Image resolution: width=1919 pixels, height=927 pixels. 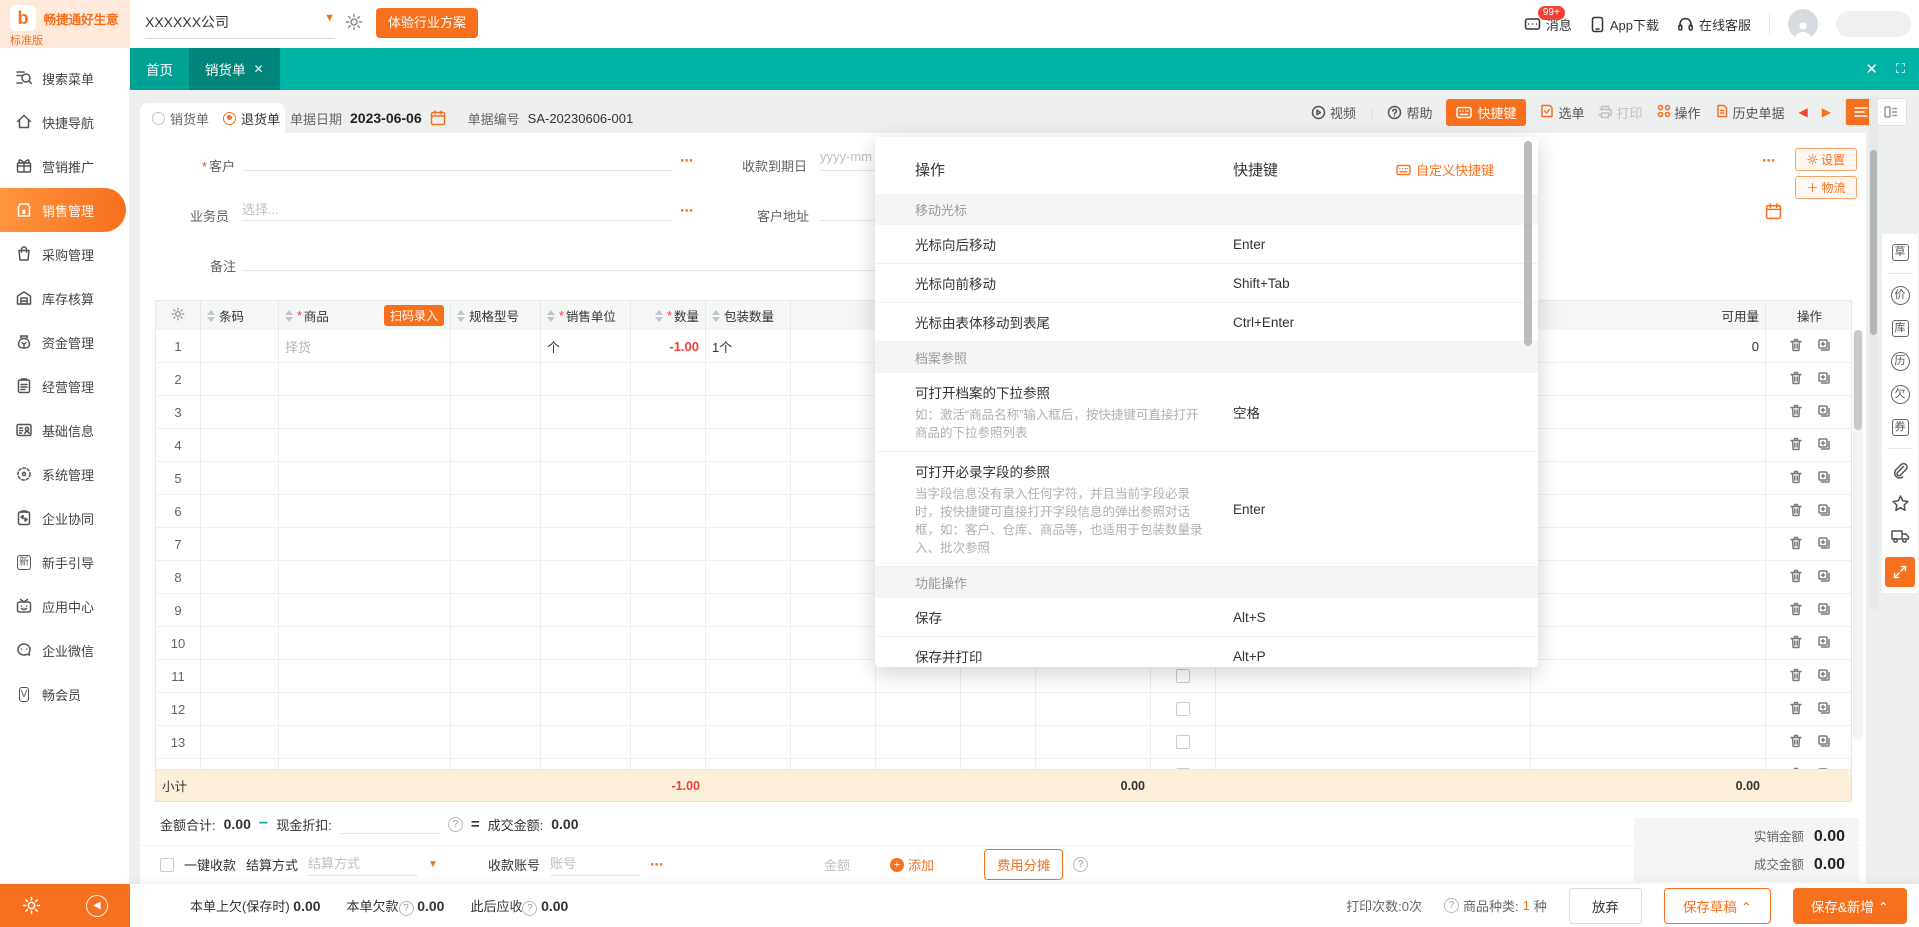 What do you see at coordinates (1183, 742) in the screenshot?
I see `gift-checkbox` at bounding box center [1183, 742].